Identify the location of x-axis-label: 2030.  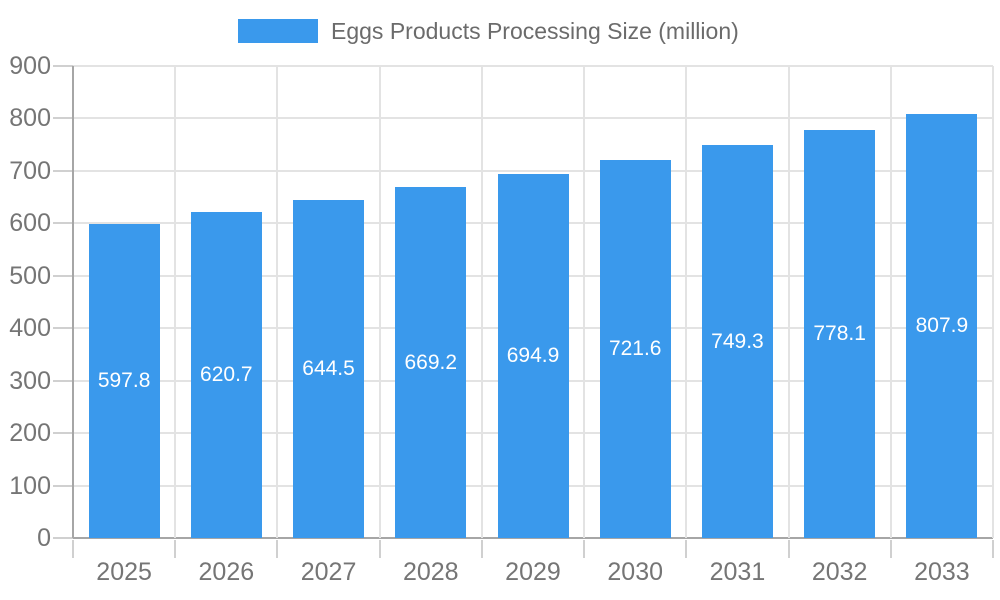
(635, 572).